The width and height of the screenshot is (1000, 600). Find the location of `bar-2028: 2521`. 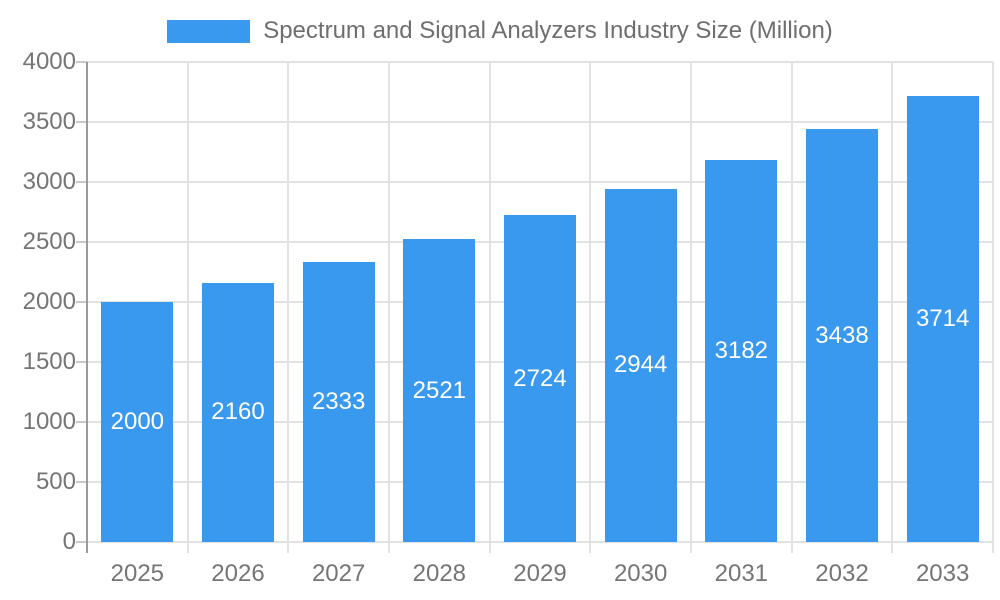

bar-2028: 2521 is located at coordinates (439, 390).